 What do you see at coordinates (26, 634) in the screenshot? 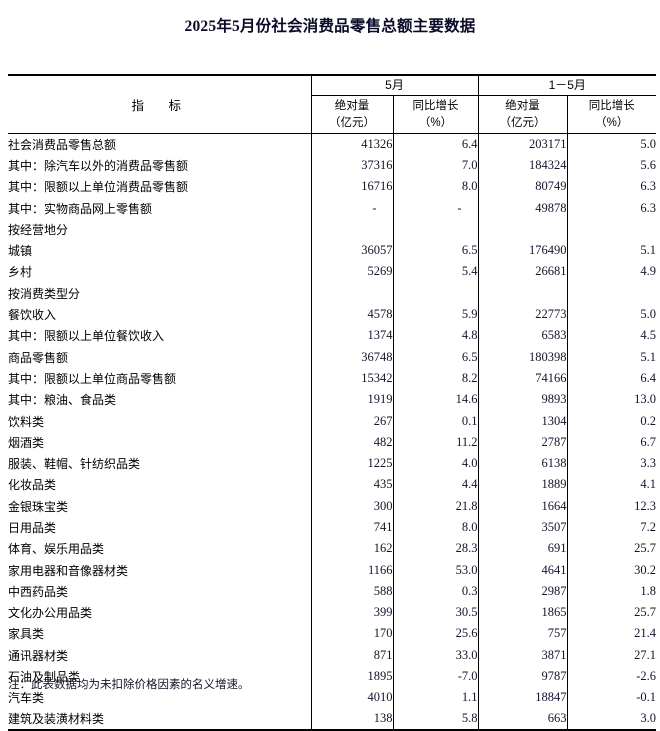
I see `row-label: 家具类` at bounding box center [26, 634].